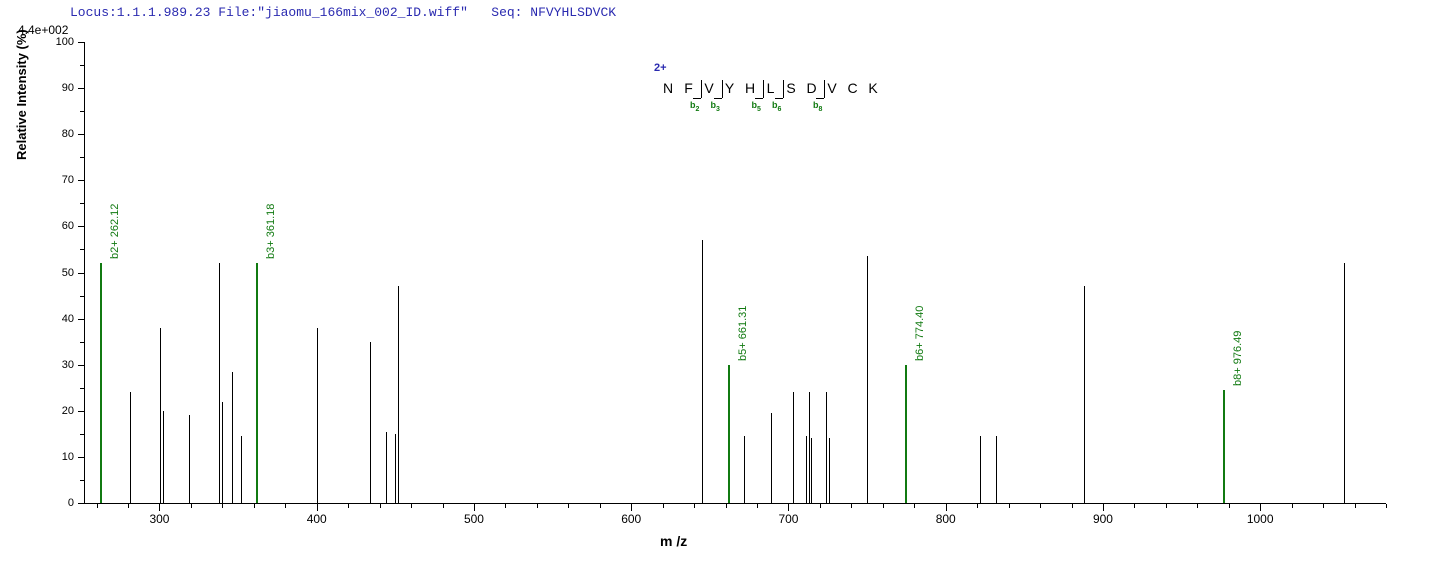 The height and width of the screenshot is (562, 1436). Describe the element at coordinates (1238, 358) in the screenshot. I see `peak-label: b8+ 976.49` at that location.